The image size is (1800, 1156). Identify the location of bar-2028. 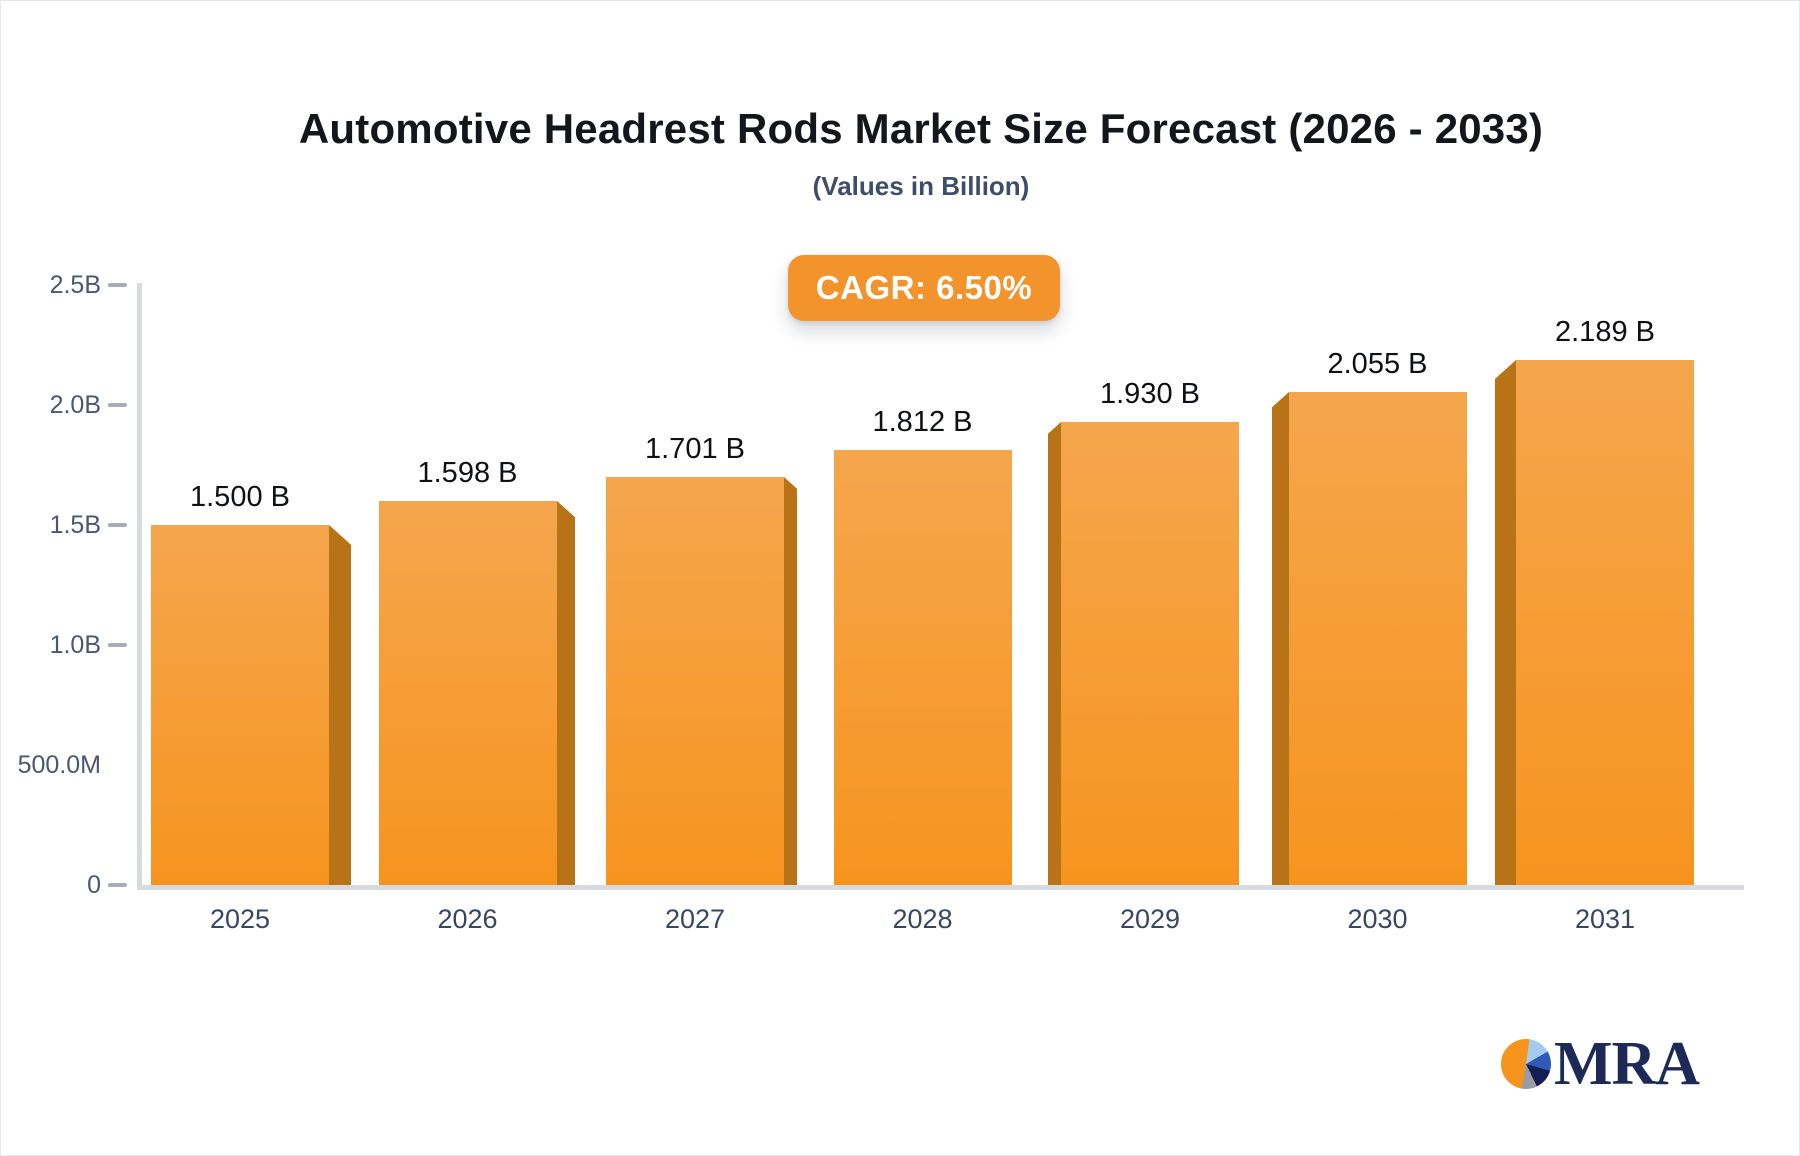
(922, 667).